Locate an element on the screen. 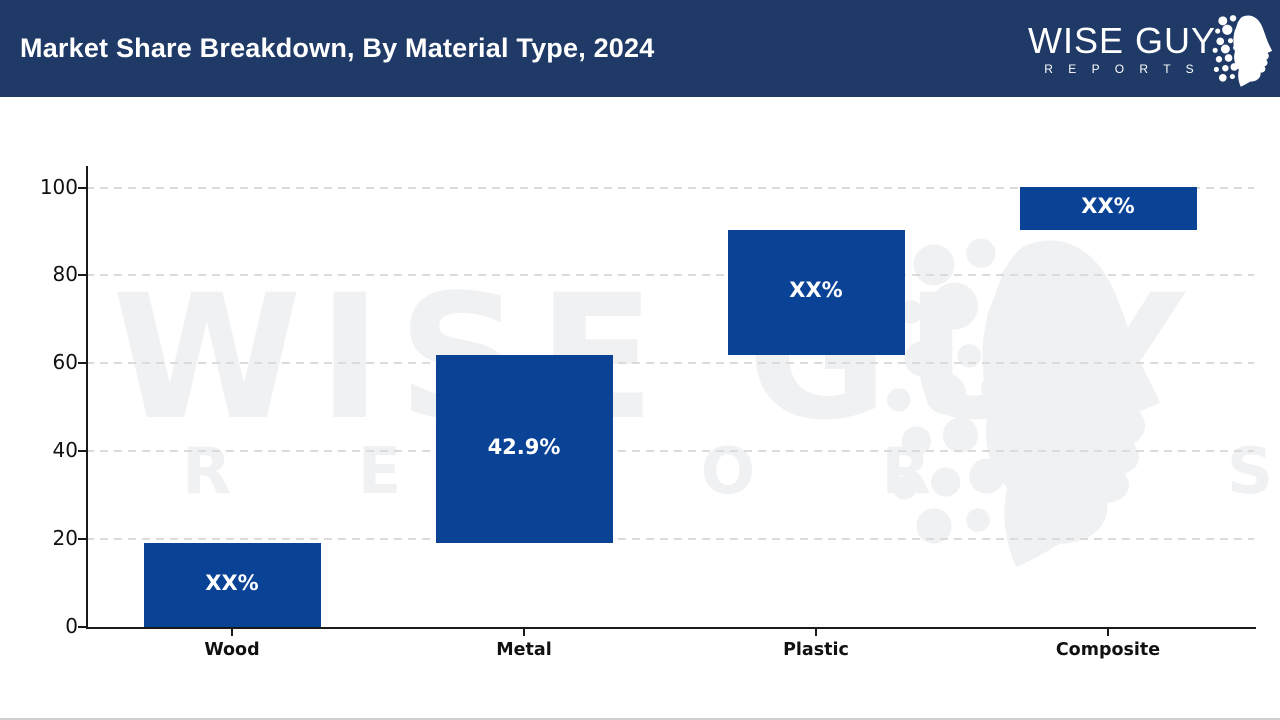 This screenshot has height=720, width=1280. y-axis-line is located at coordinates (87, 397).